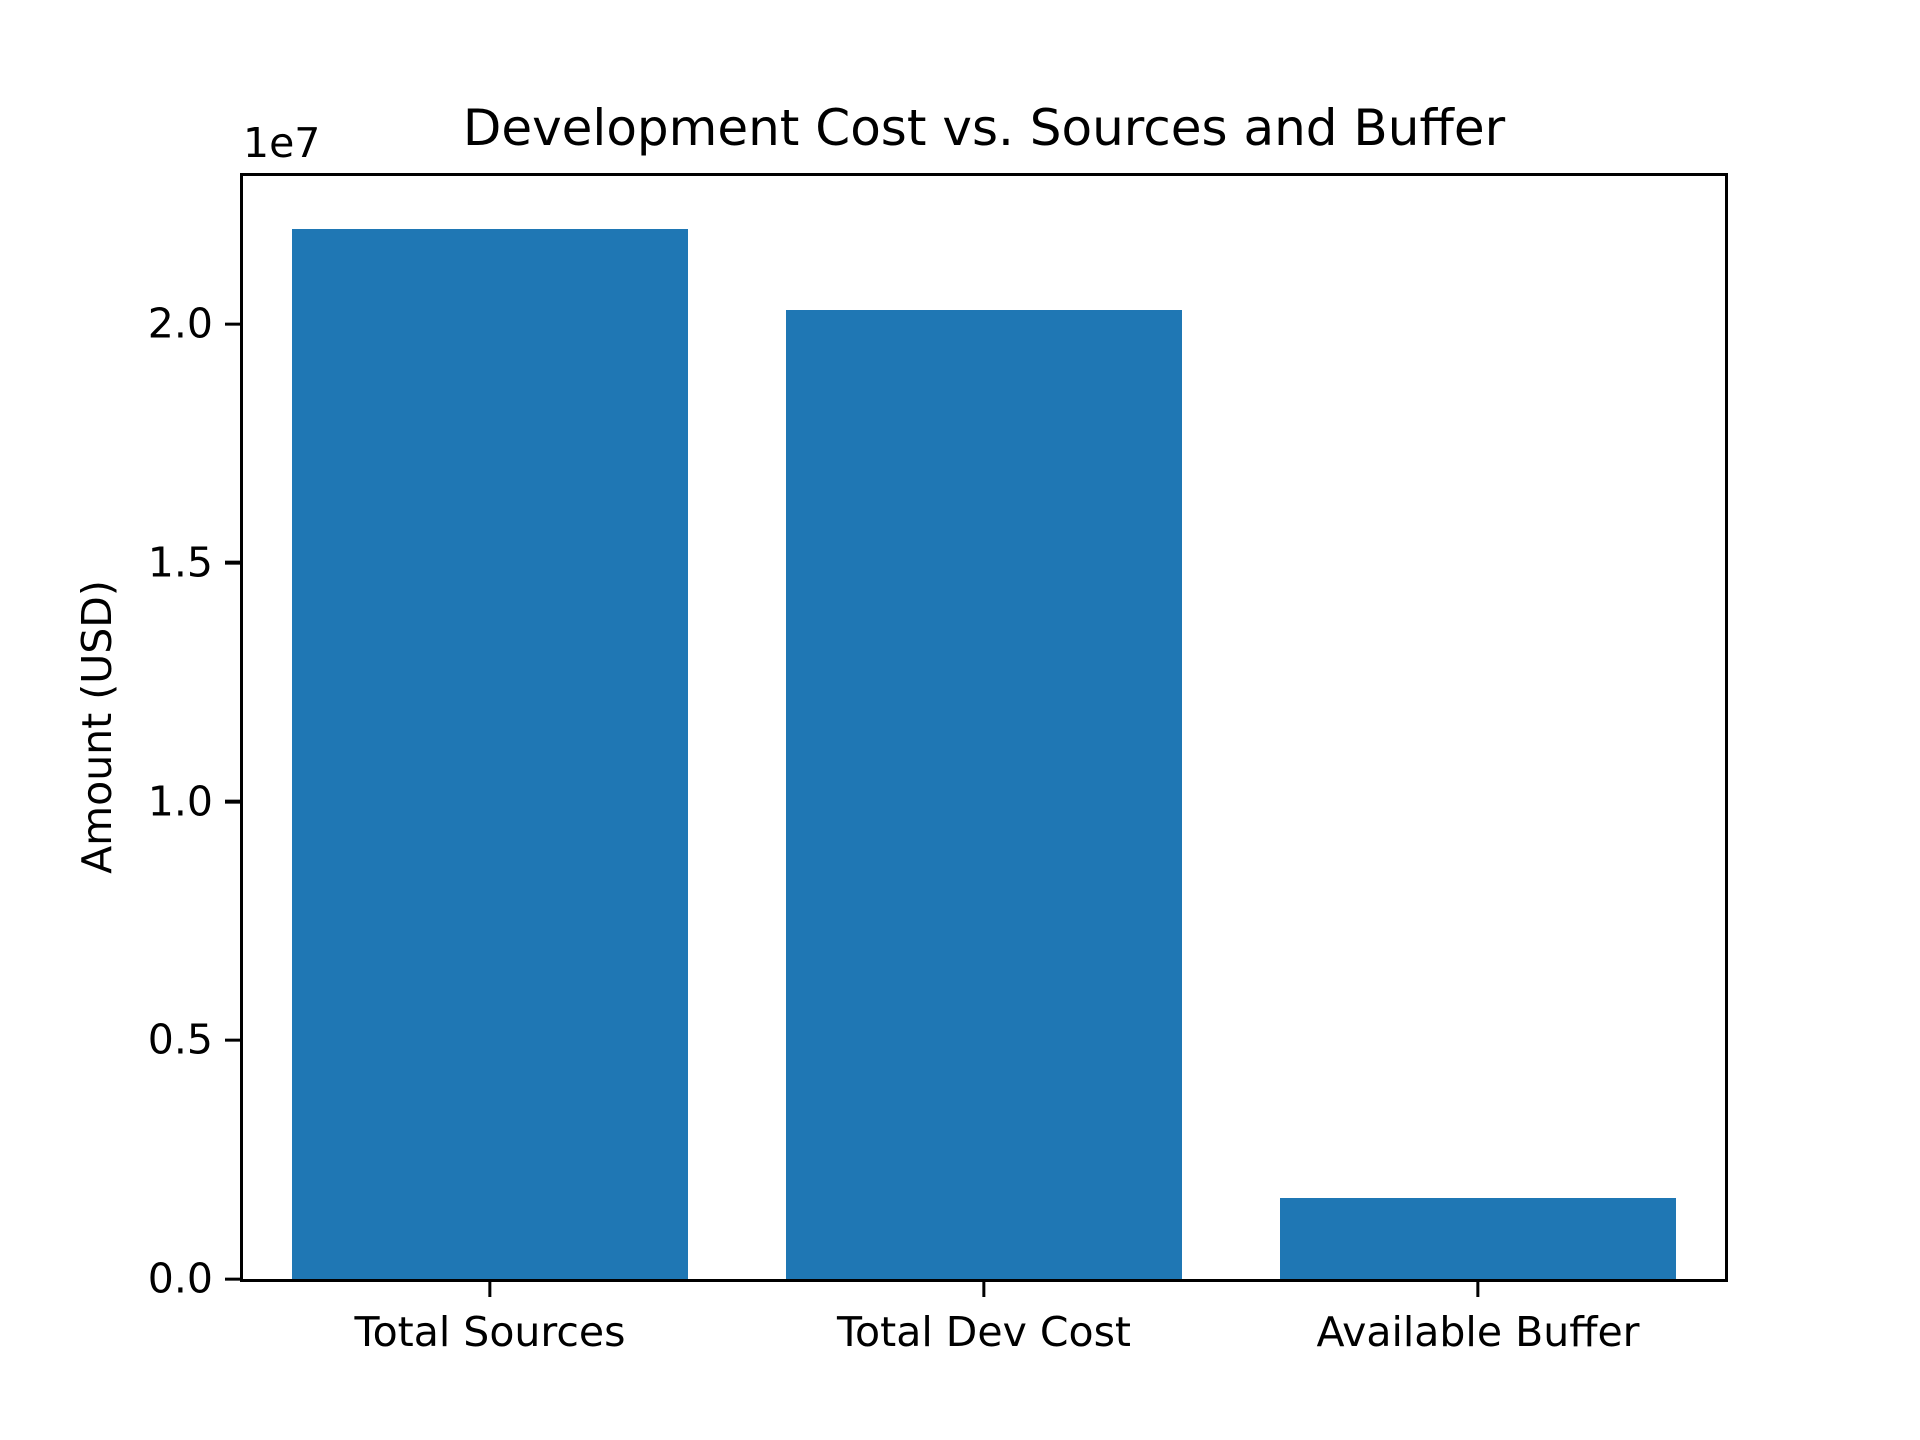  I want to click on y-tick-label: 1.0, so click(180, 801).